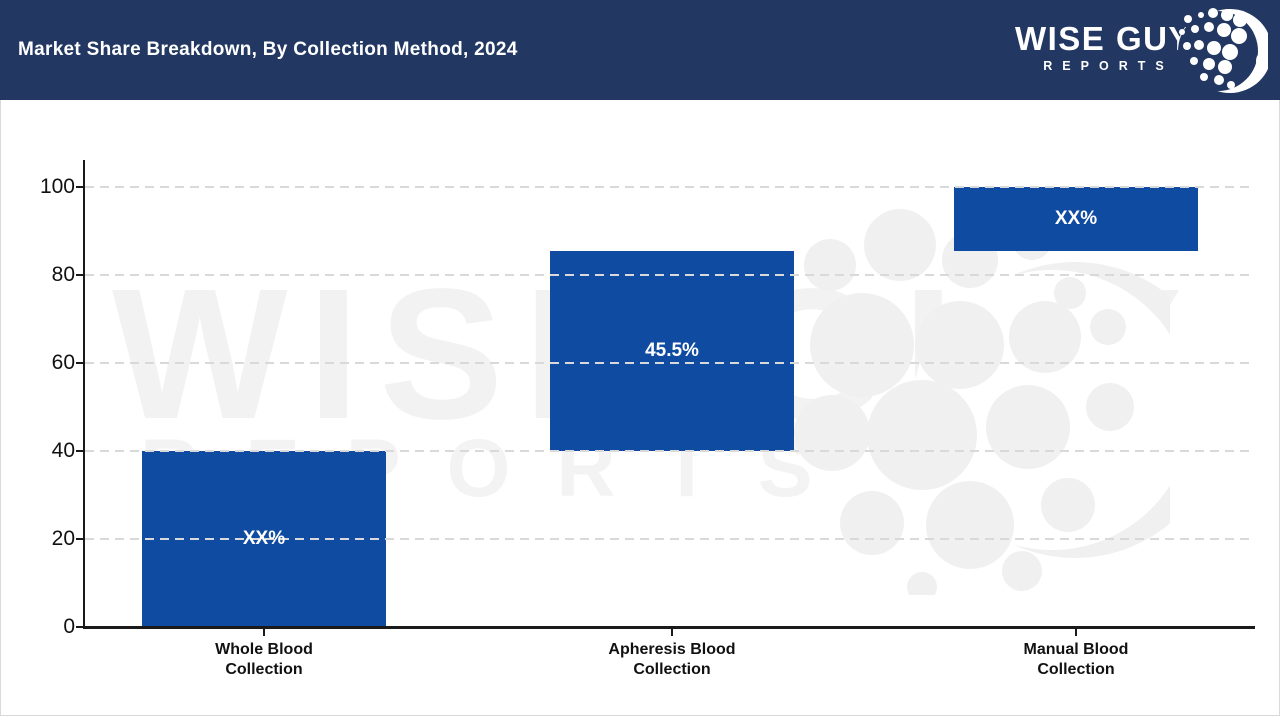 Image resolution: width=1280 pixels, height=720 pixels. I want to click on wiseguy-logo: WISE GUY REPORTS, so click(1135, 50).